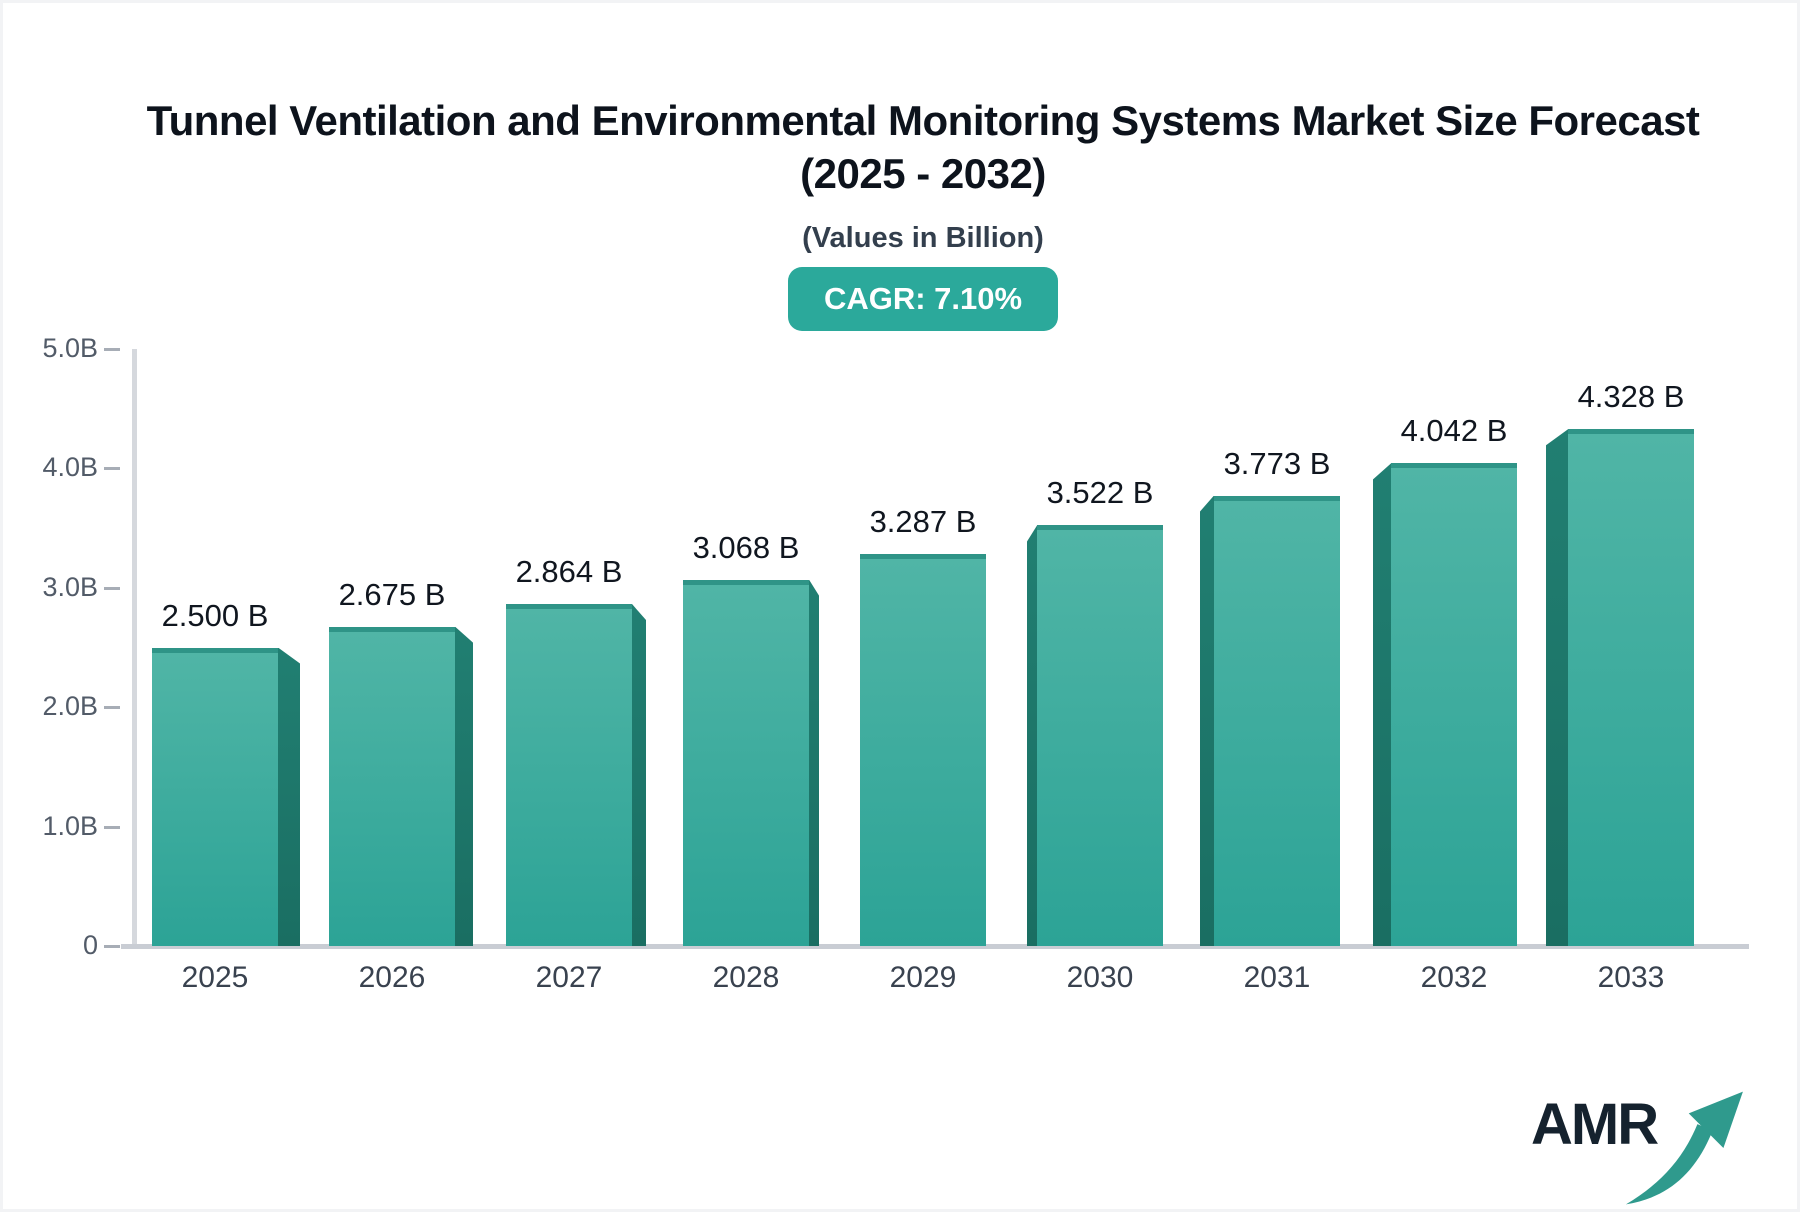 This screenshot has height=1212, width=1800. What do you see at coordinates (70, 706) in the screenshot?
I see `y-axis-label: 2.0B` at bounding box center [70, 706].